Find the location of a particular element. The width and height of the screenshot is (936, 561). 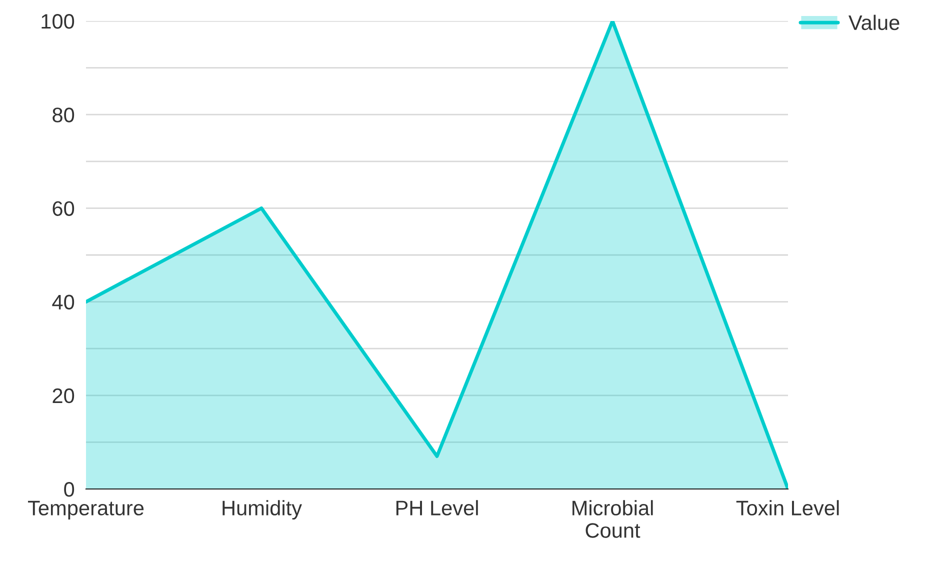

x-tick-label: PH Level is located at coordinates (437, 508).